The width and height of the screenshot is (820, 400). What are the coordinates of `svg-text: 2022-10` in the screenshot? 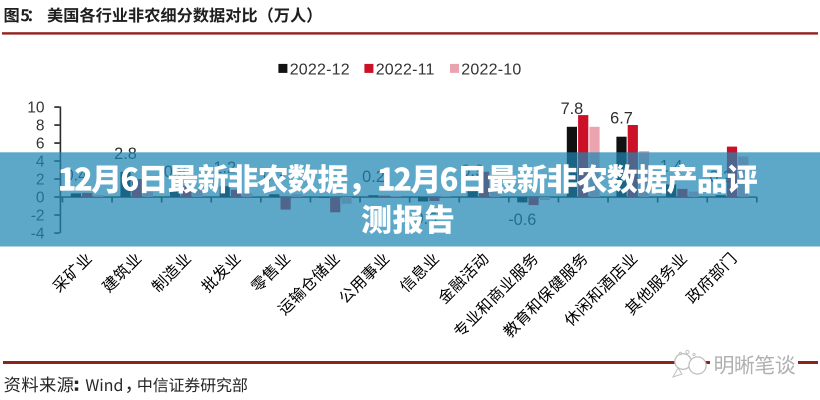 It's located at (491, 69).